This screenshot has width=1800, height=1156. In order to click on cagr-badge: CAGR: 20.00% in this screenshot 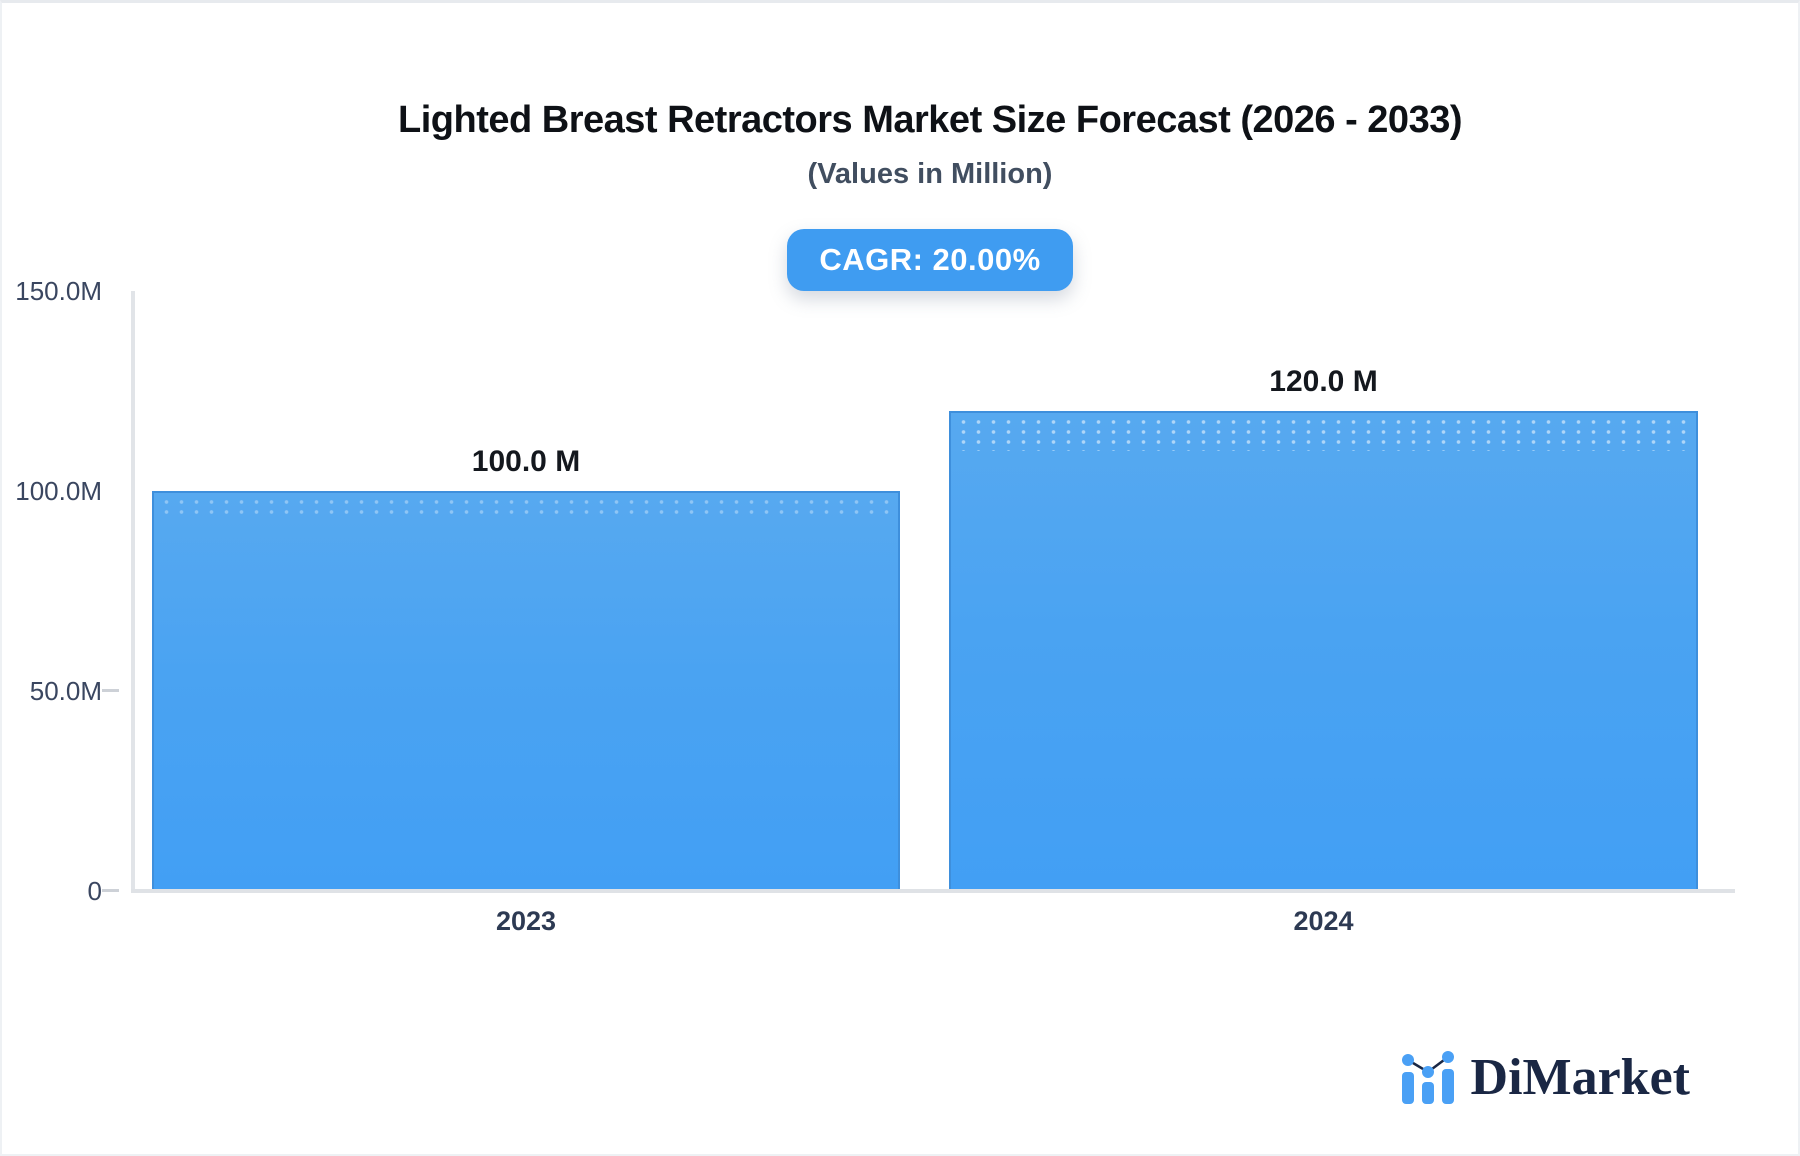, I will do `click(930, 260)`.